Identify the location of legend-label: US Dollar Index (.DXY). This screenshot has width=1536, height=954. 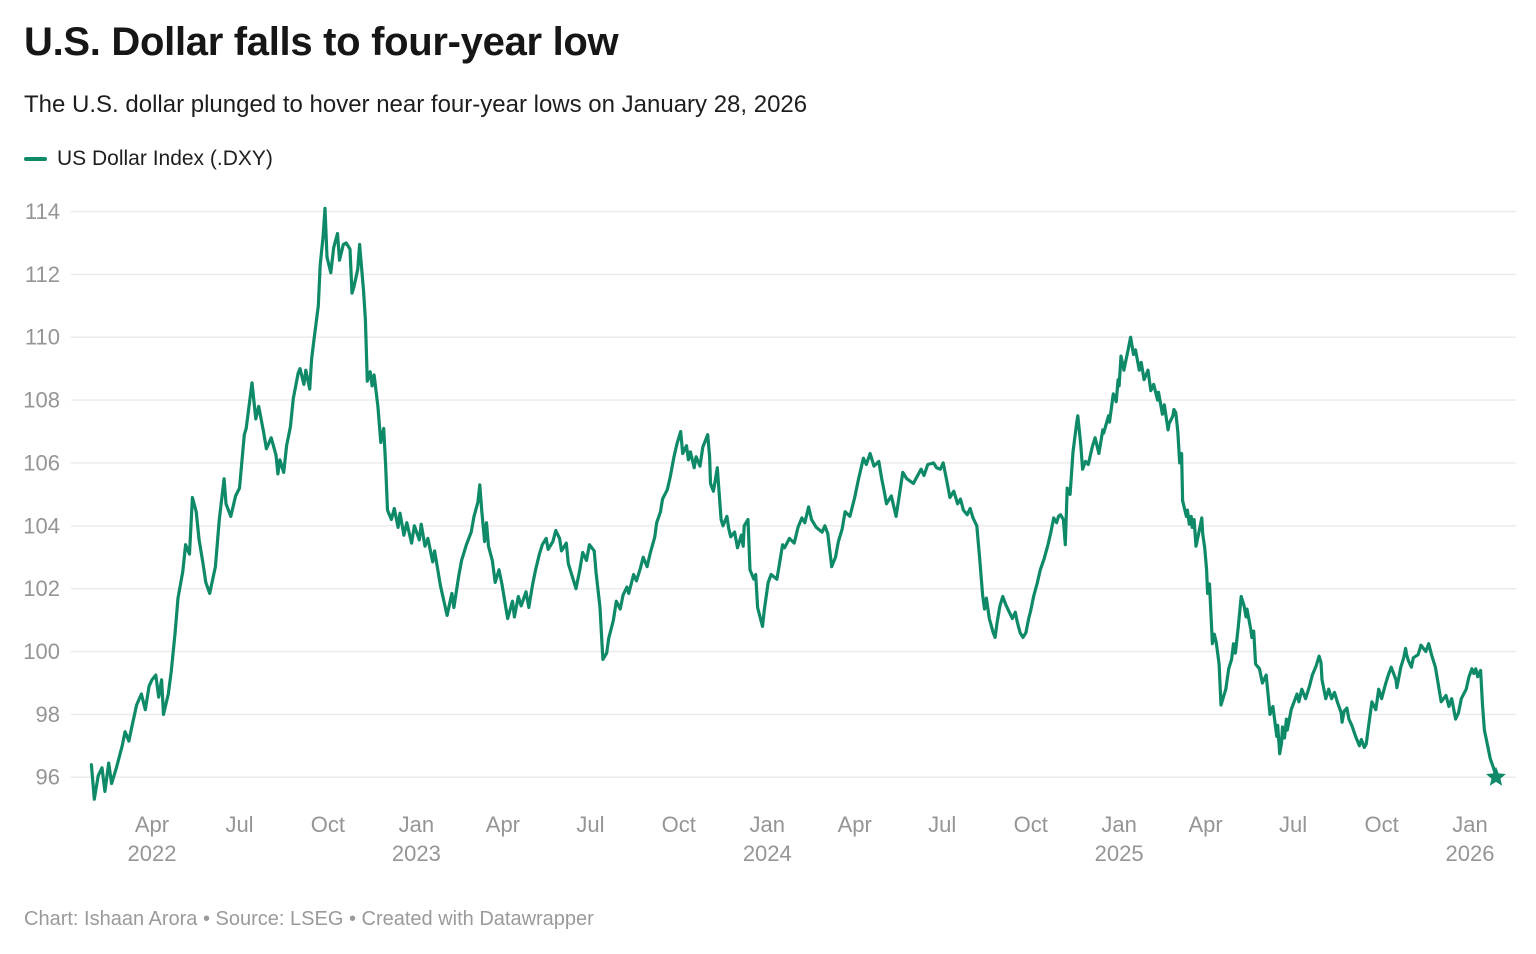
(165, 158).